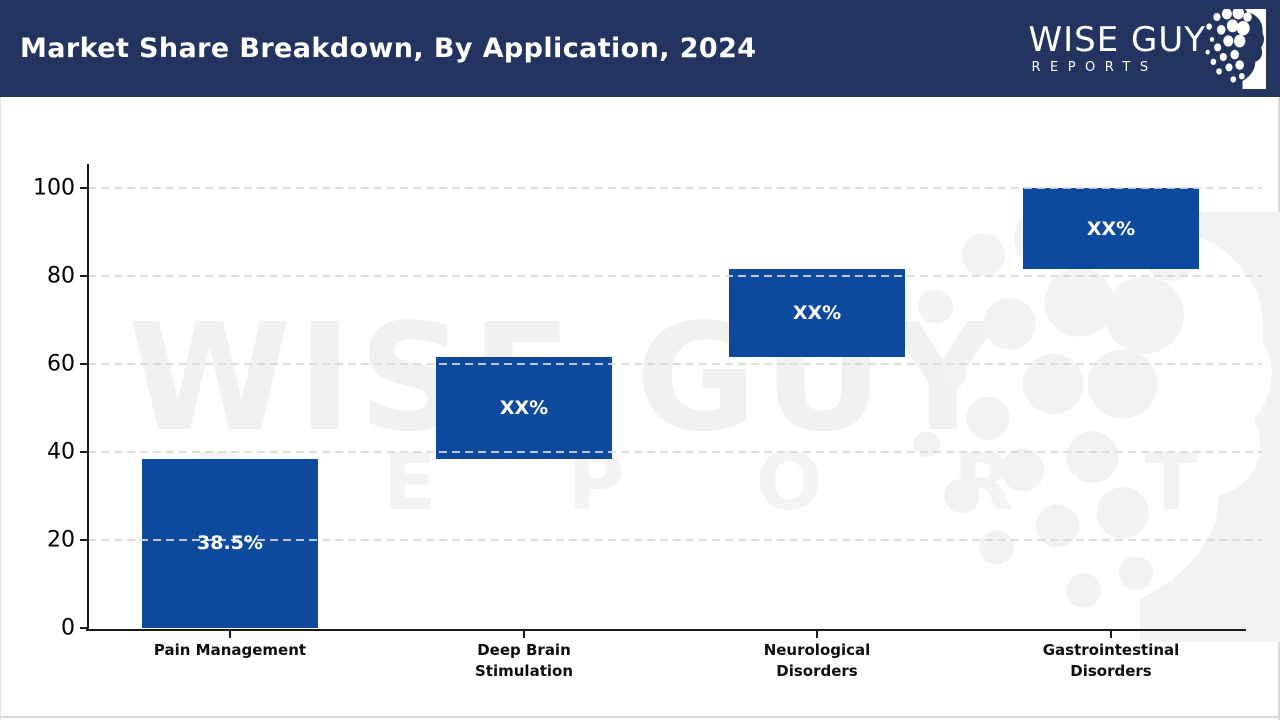 This screenshot has height=720, width=1280. I want to click on page-border-left, so click(0, 408).